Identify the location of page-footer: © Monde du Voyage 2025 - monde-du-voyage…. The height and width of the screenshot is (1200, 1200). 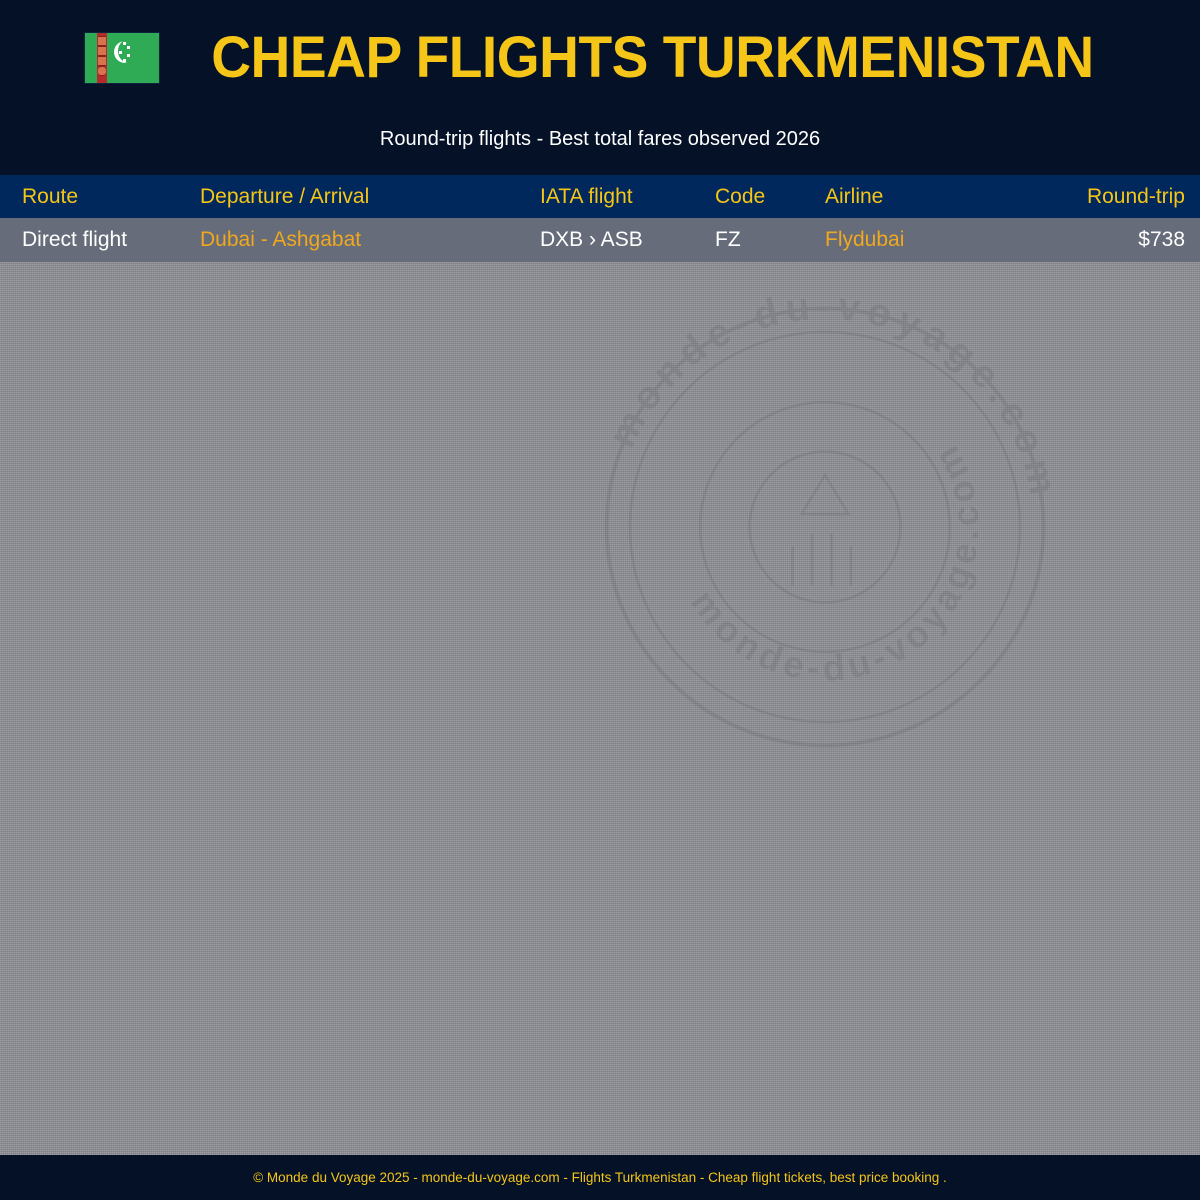
(600, 1177).